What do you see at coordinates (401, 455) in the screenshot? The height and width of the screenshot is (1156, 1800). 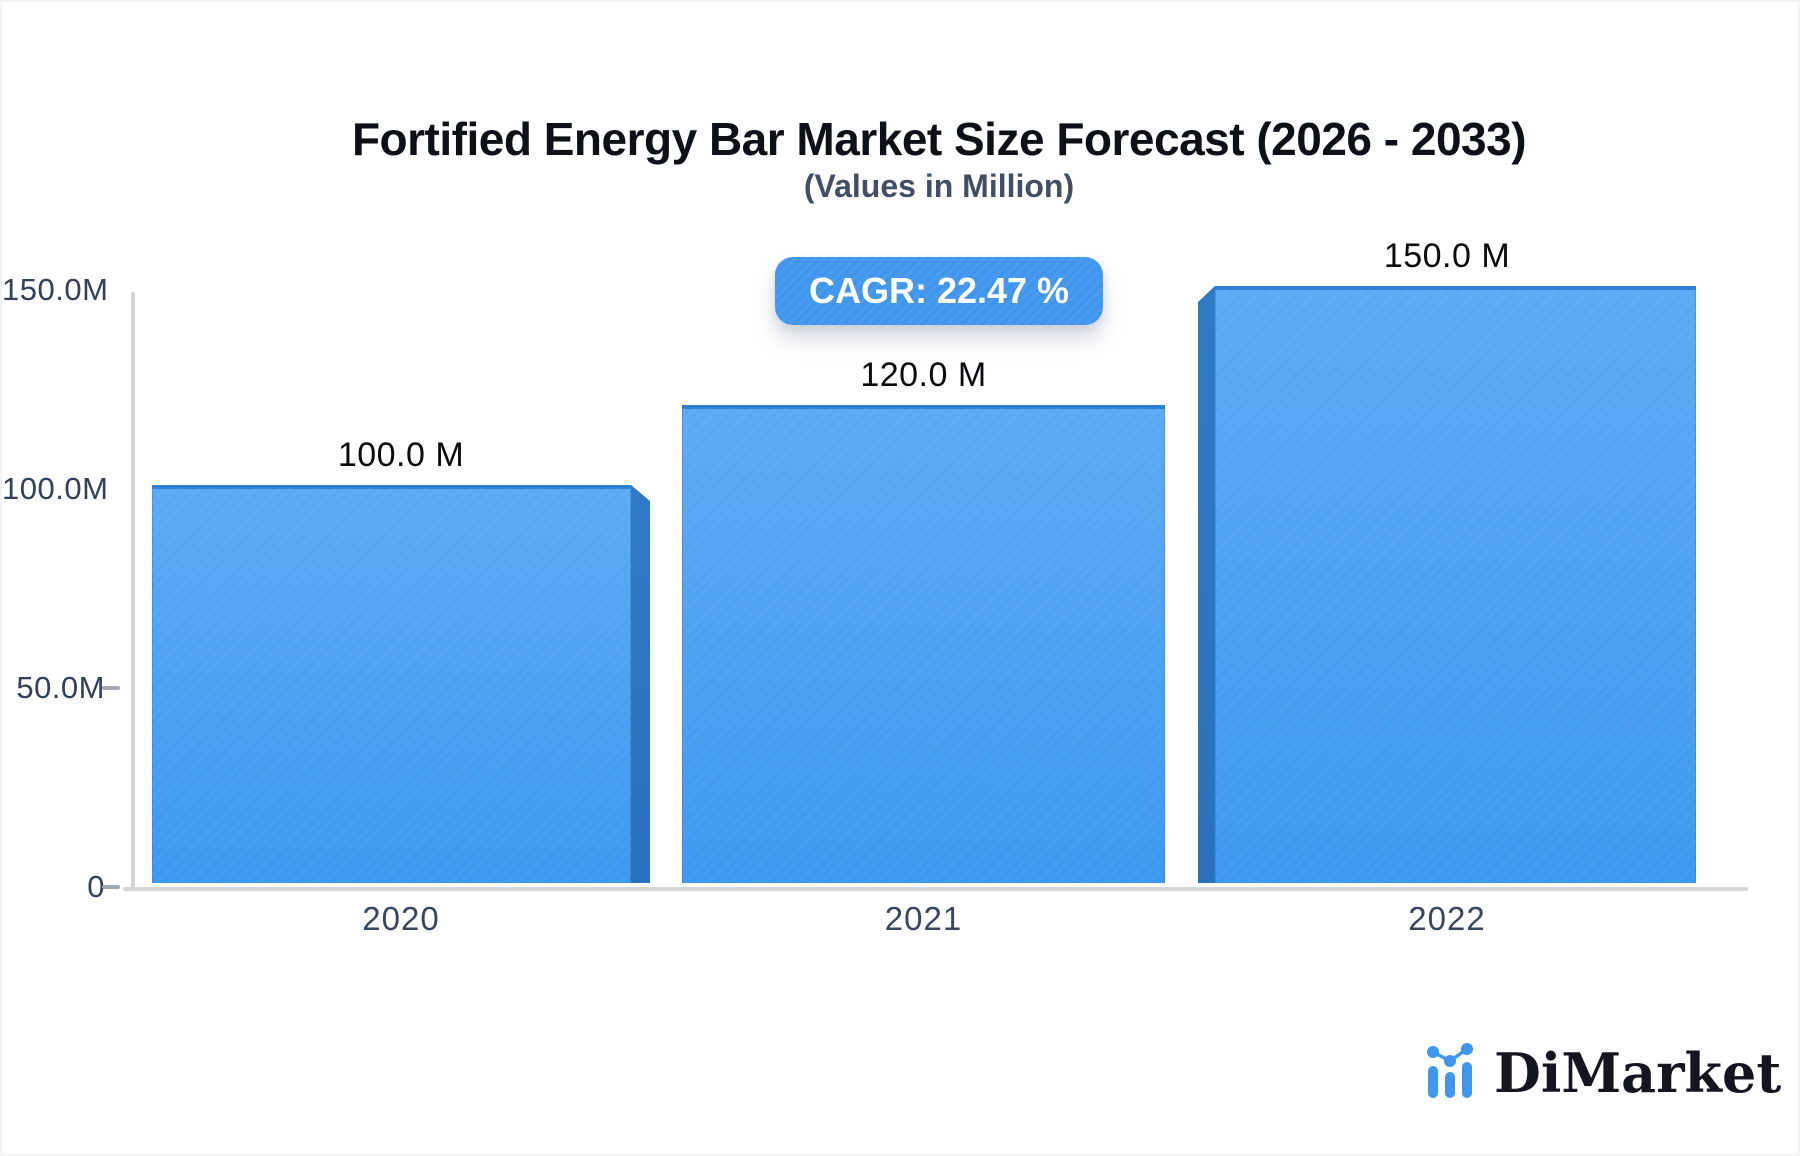 I see `bar-value-label-2020: 100.0 M` at bounding box center [401, 455].